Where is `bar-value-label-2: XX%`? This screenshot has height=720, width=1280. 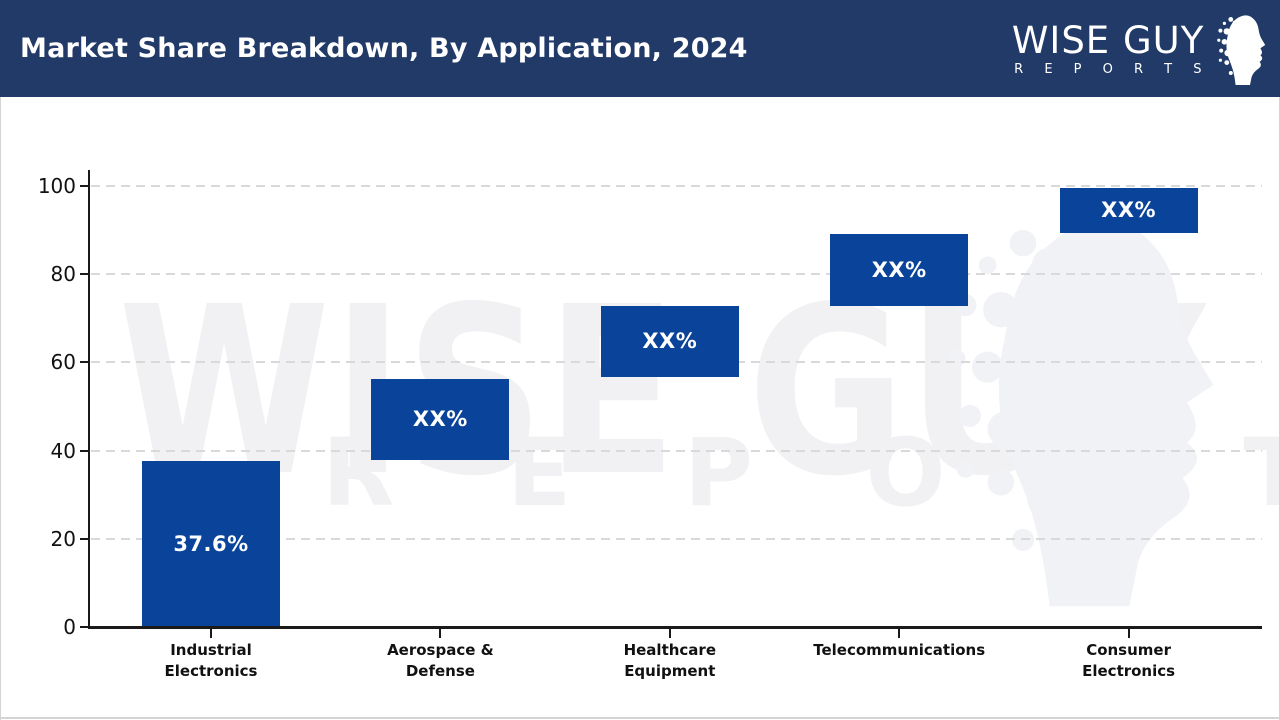
bar-value-label-2: XX% is located at coordinates (670, 341).